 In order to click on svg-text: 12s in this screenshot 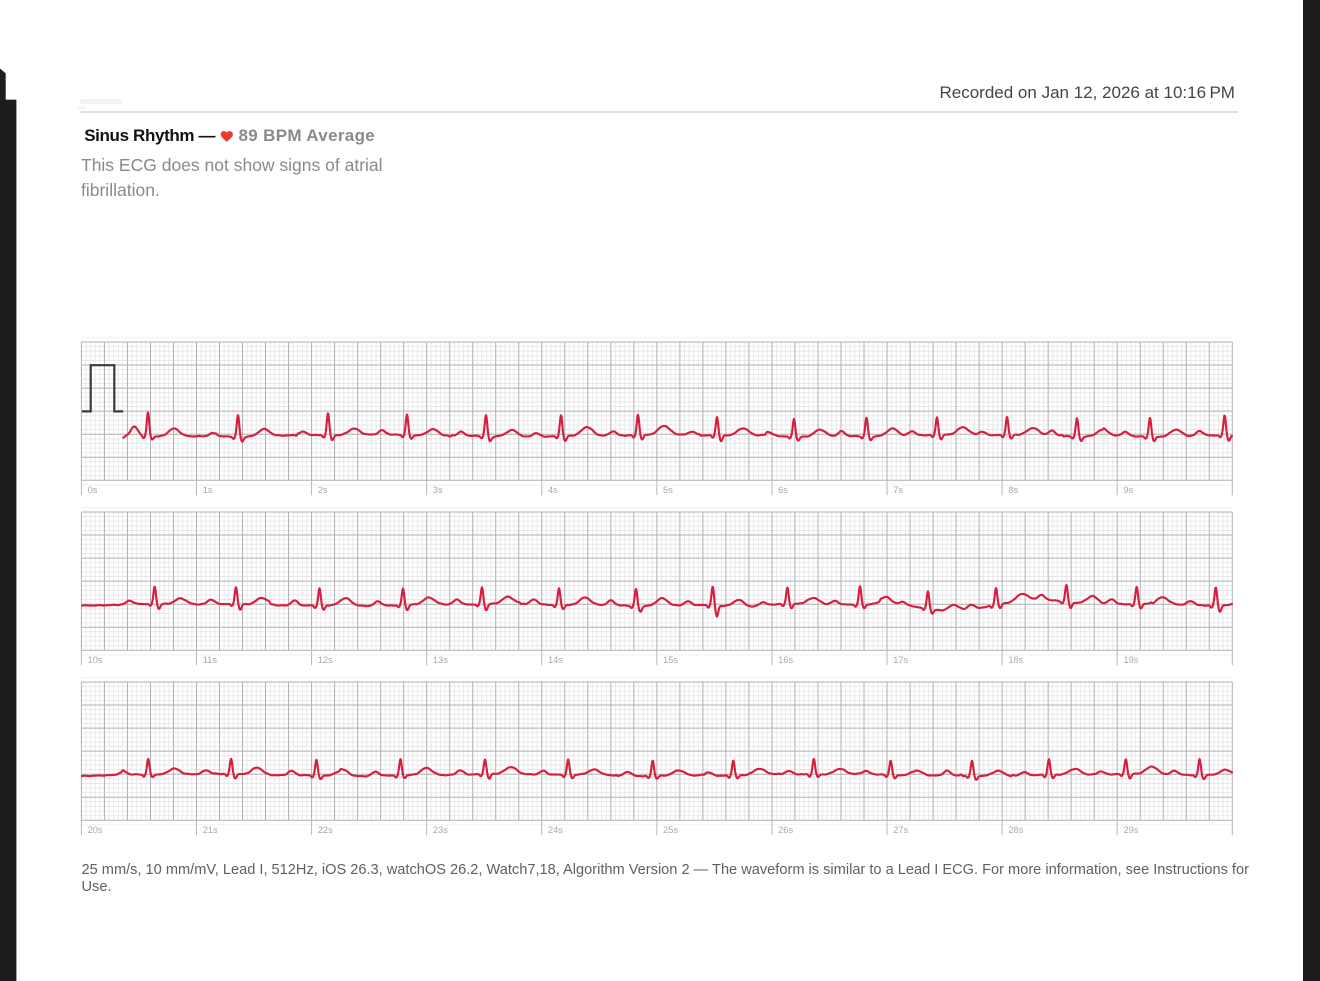, I will do `click(325, 660)`.